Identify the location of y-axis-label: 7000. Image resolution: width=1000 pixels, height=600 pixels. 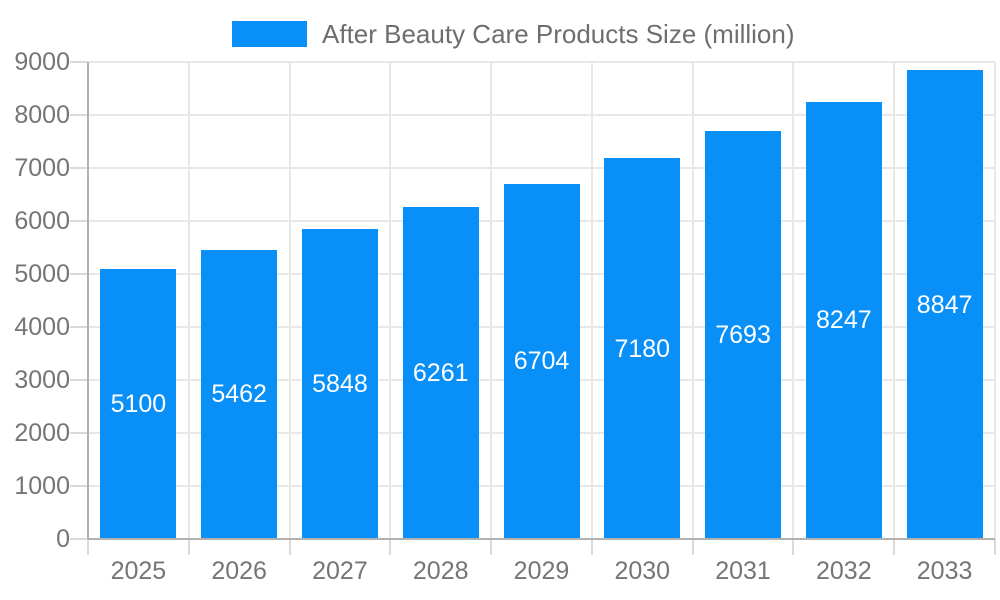
(42, 168).